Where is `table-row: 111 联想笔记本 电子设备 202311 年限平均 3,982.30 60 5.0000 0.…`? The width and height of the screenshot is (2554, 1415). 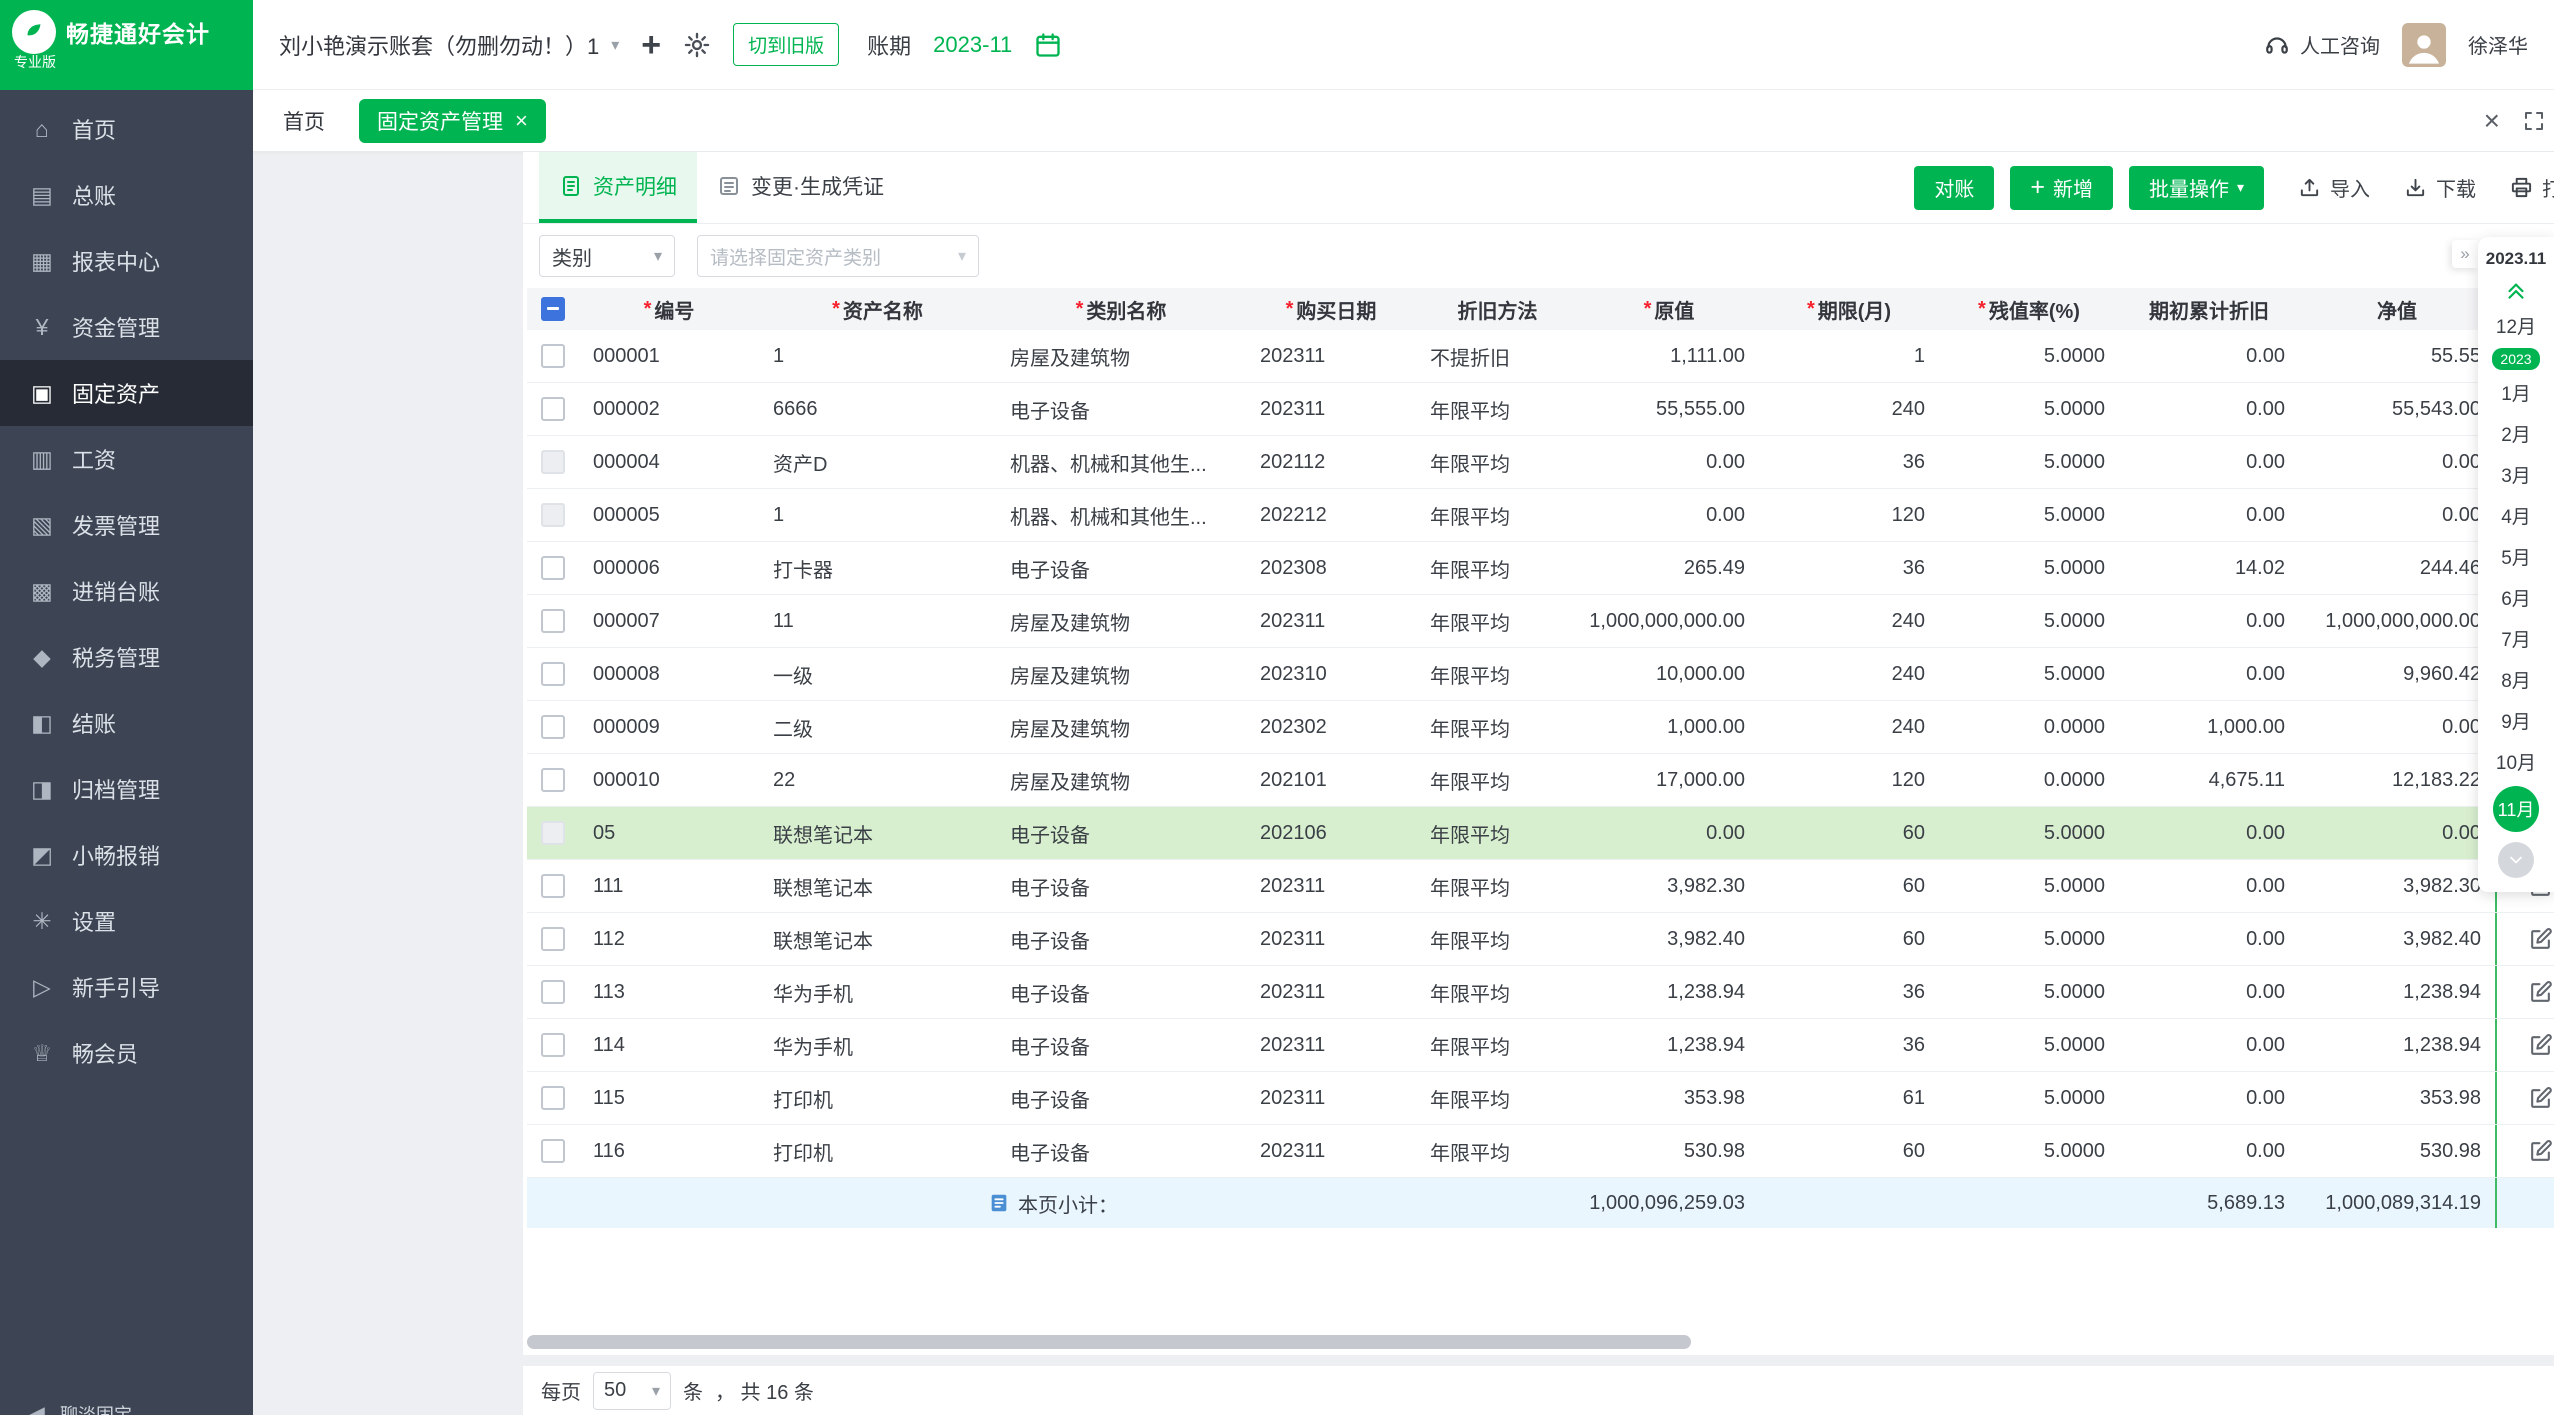 table-row: 111 联想笔记本 电子设备 202311 年限平均 3,982.30 60 5.0000 0.… is located at coordinates (1540, 886).